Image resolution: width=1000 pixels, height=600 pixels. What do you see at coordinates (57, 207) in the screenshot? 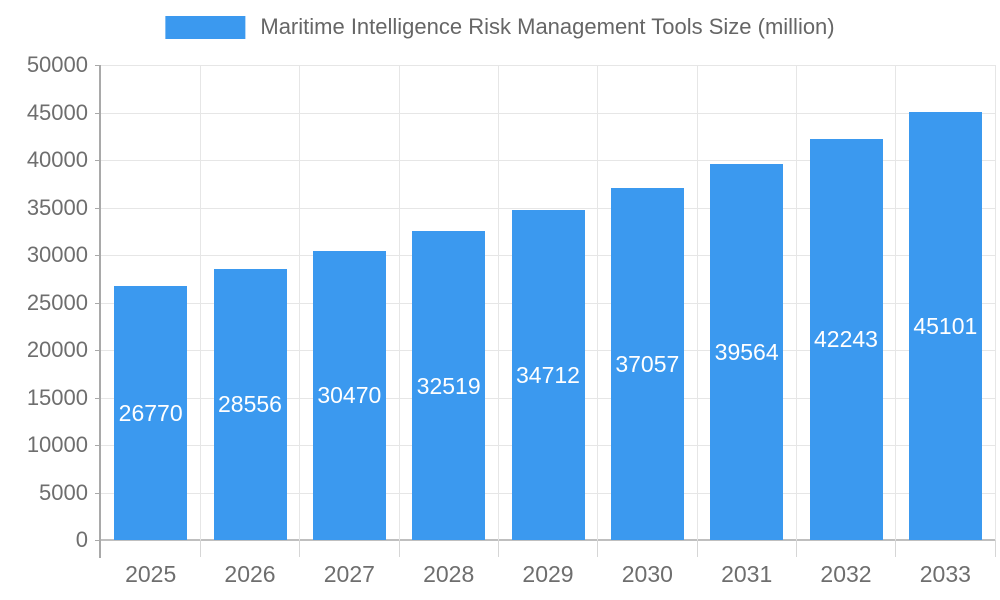
I see `y-axis-tick-label: 35000` at bounding box center [57, 207].